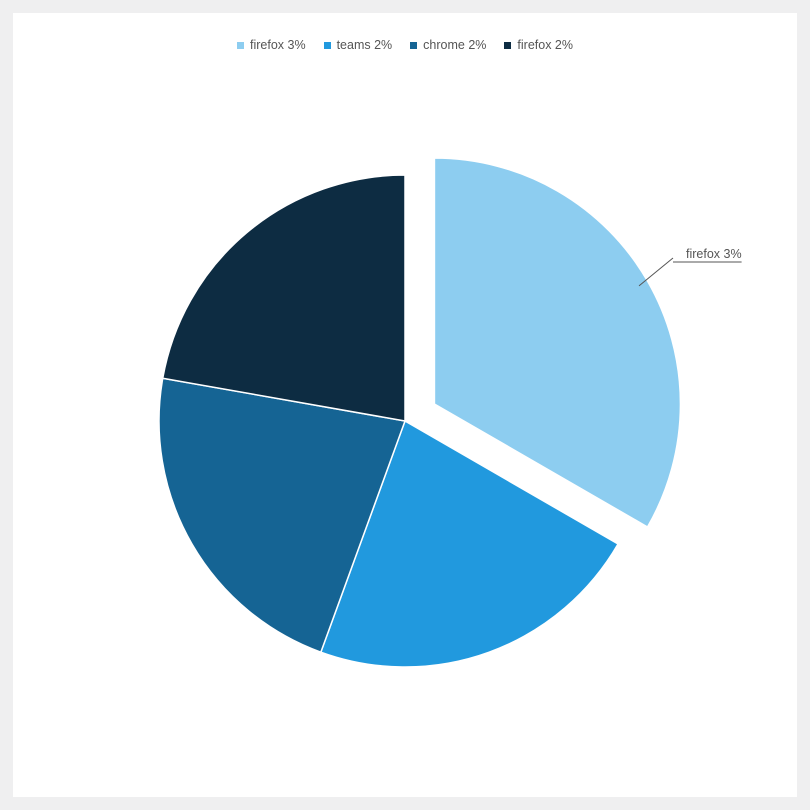 This screenshot has width=810, height=810. Describe the element at coordinates (277, 45) in the screenshot. I see `legend-item-label: firefox 3%` at that location.